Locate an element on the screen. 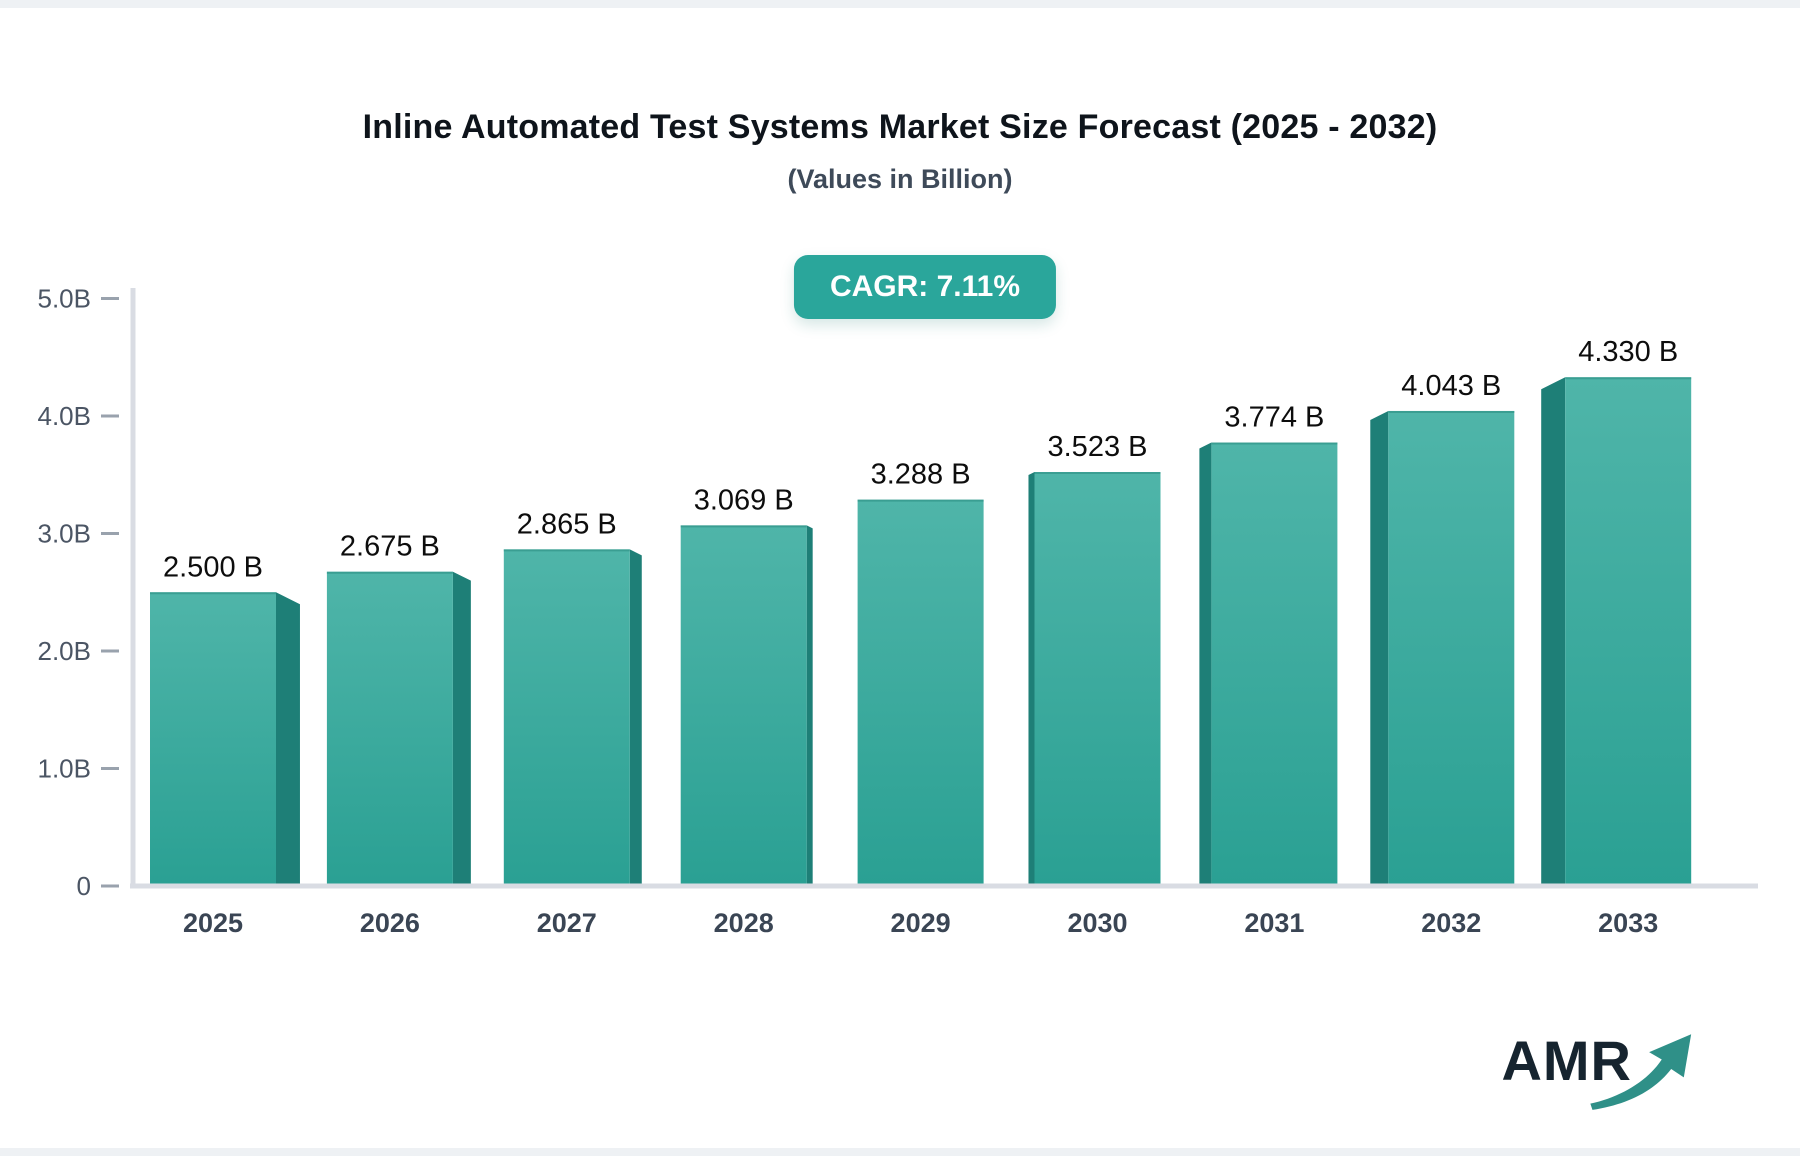 This screenshot has width=1800, height=1156. x-axis-label: 2031 is located at coordinates (1274, 923).